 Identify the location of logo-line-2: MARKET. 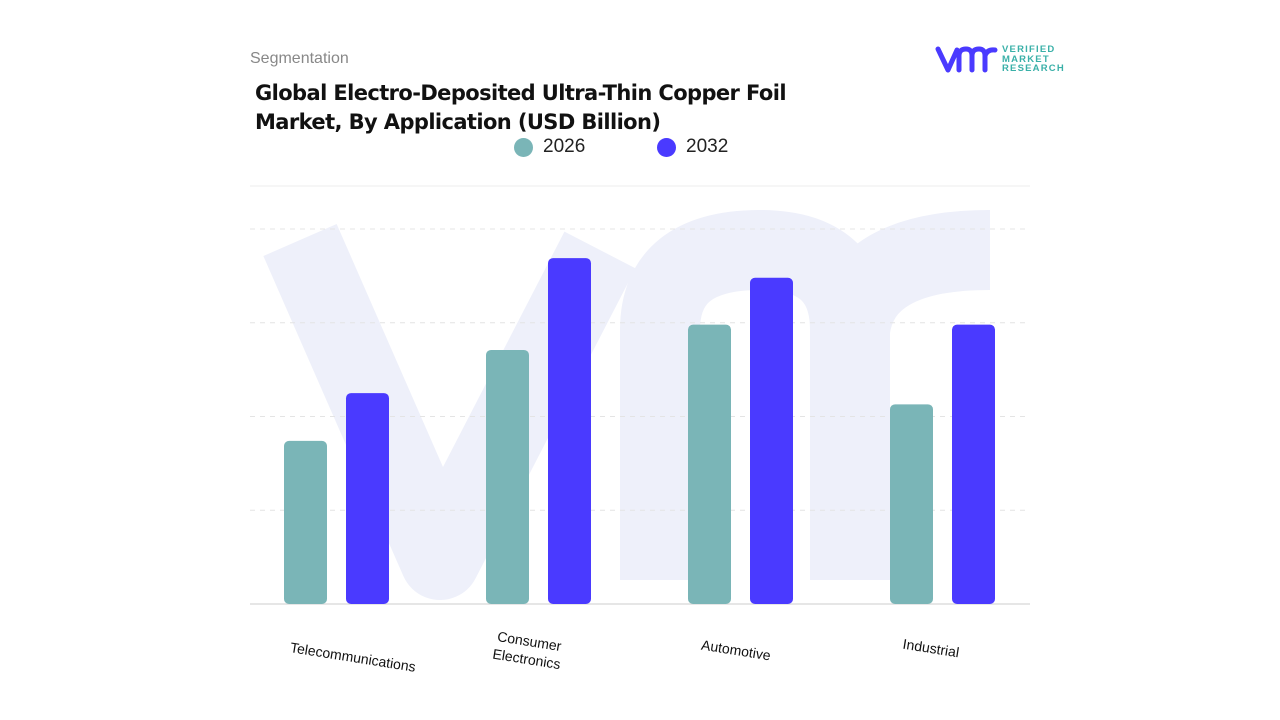
(1026, 59).